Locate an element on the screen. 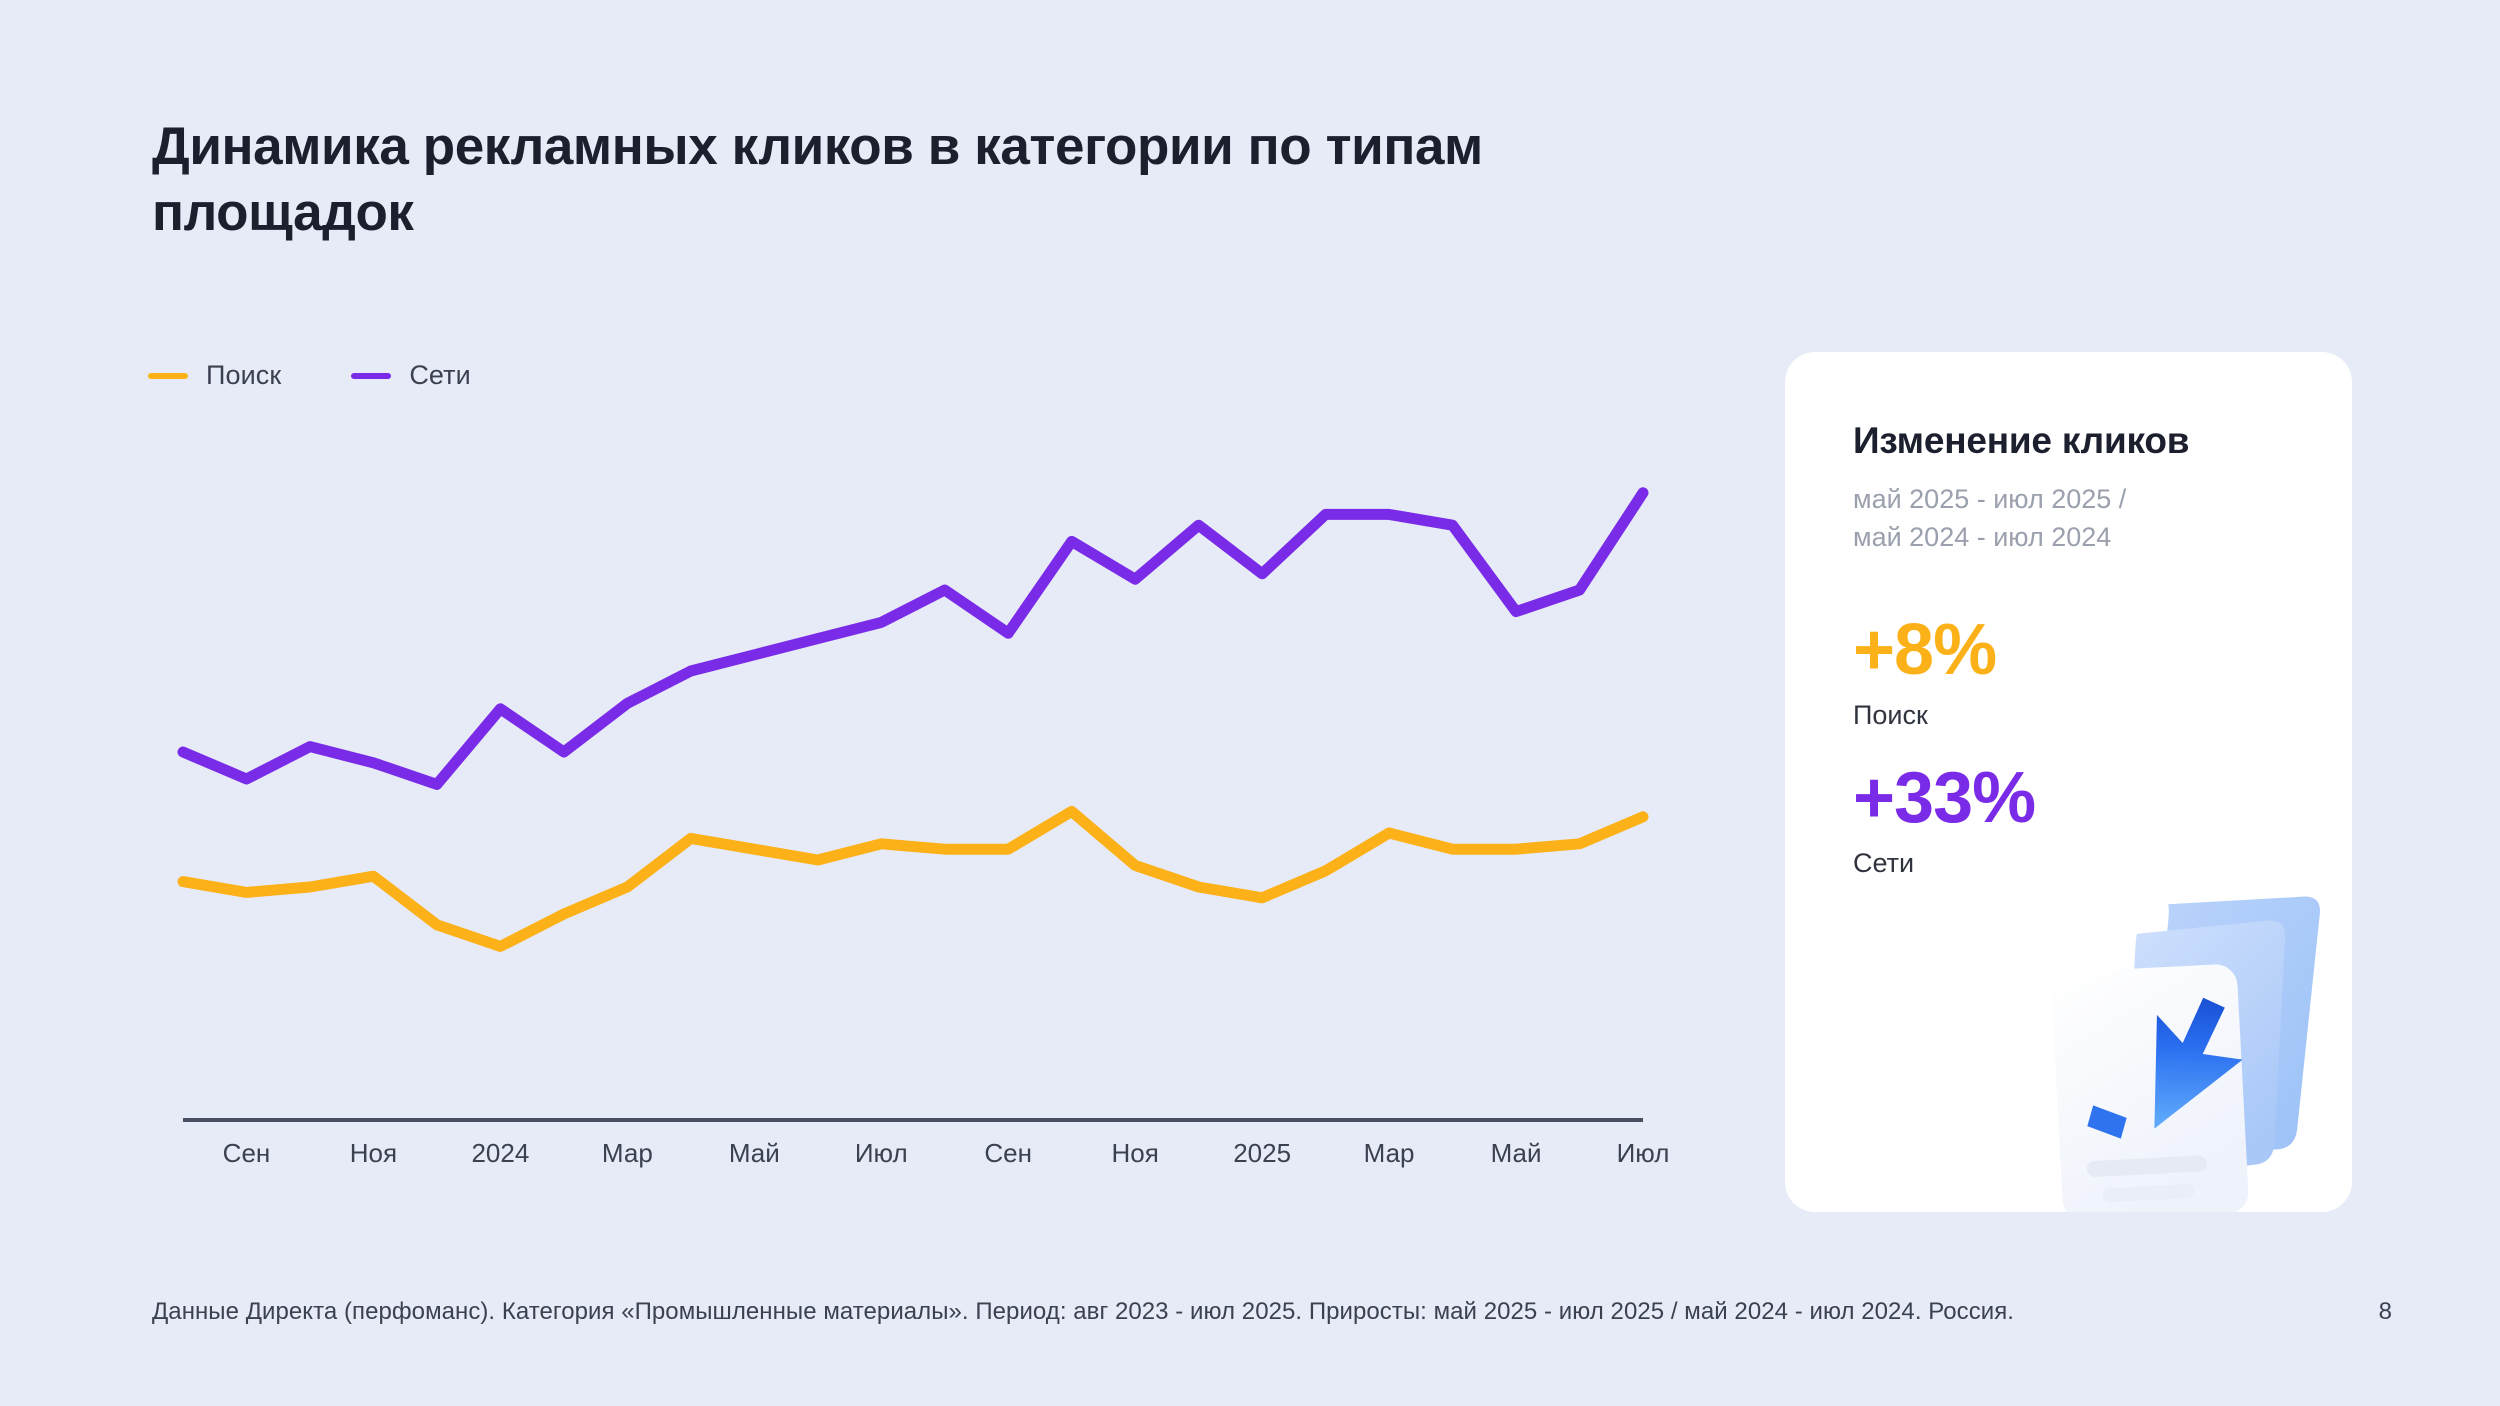 The width and height of the screenshot is (2500, 1406). legend-swatch-networks-icon is located at coordinates (371, 375).